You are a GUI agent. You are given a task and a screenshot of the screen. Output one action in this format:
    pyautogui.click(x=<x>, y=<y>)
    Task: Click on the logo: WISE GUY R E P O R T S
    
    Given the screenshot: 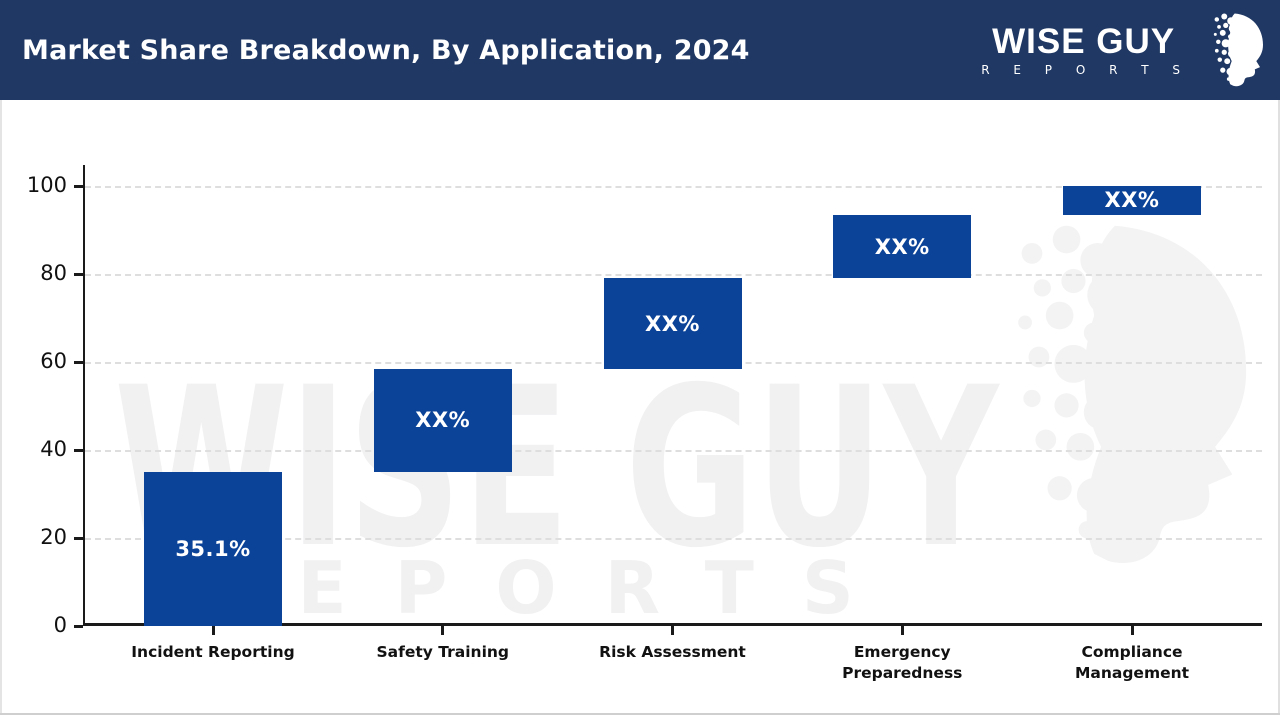 What is the action you would take?
    pyautogui.click(x=1121, y=50)
    